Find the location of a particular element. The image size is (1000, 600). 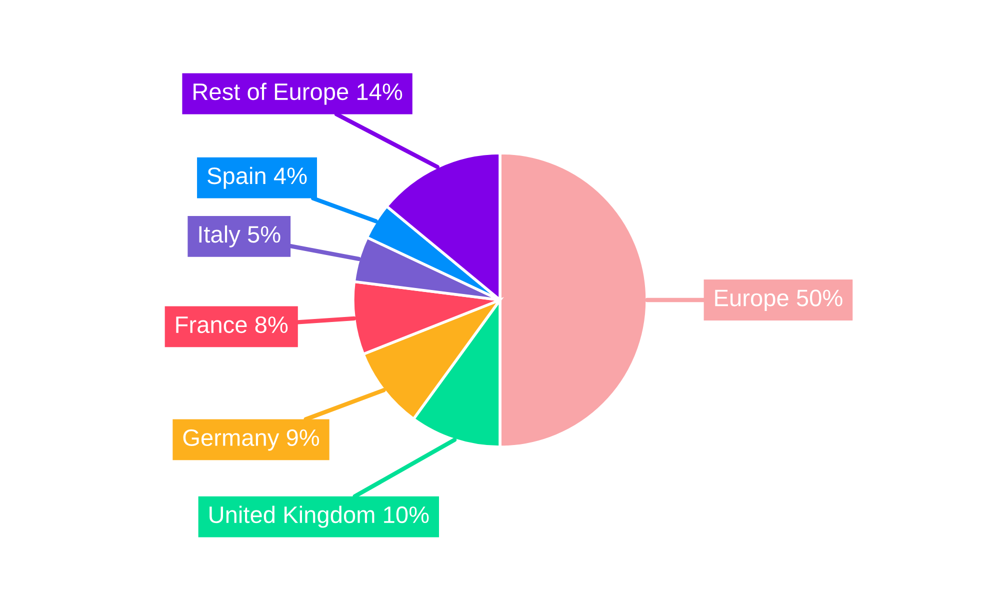

slice-label: United Kingdom 10% is located at coordinates (319, 517).